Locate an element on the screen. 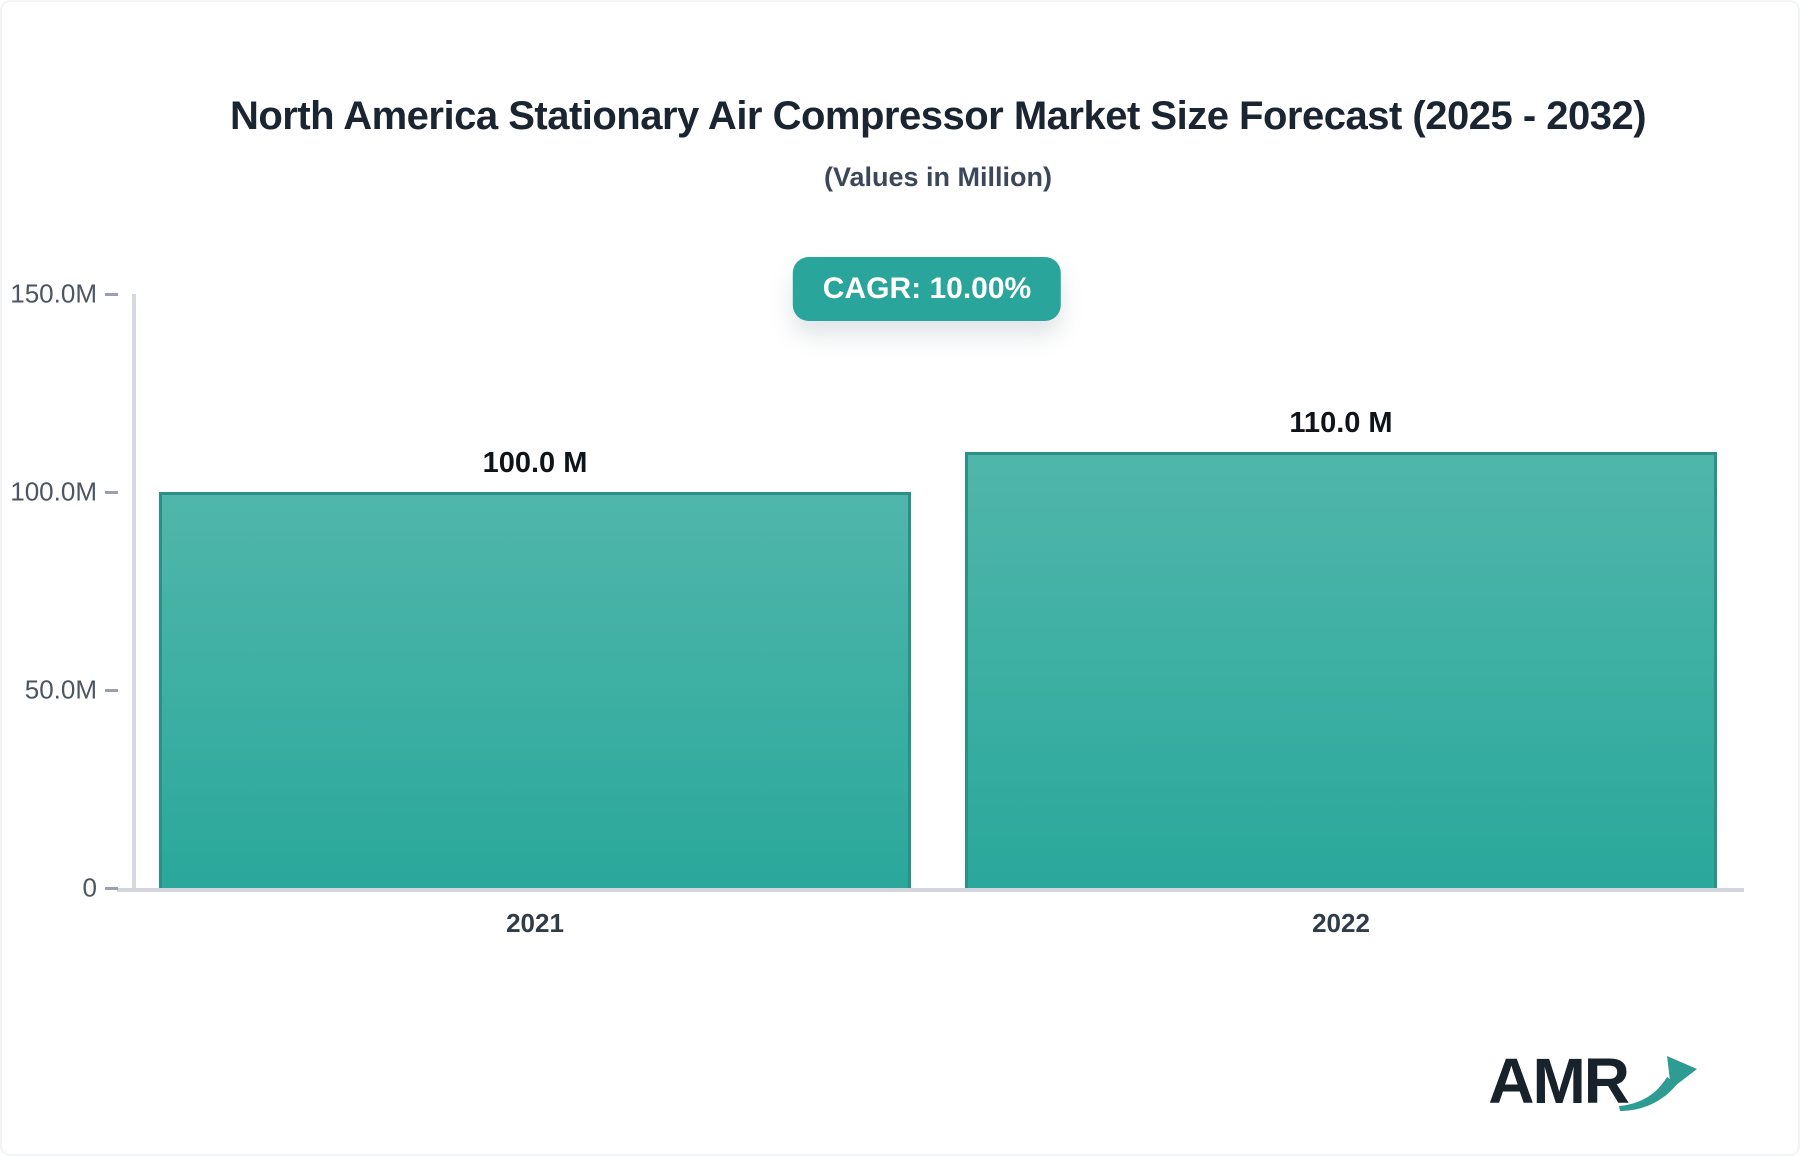 The height and width of the screenshot is (1156, 1800). amr-logo: AMR is located at coordinates (1593, 1081).